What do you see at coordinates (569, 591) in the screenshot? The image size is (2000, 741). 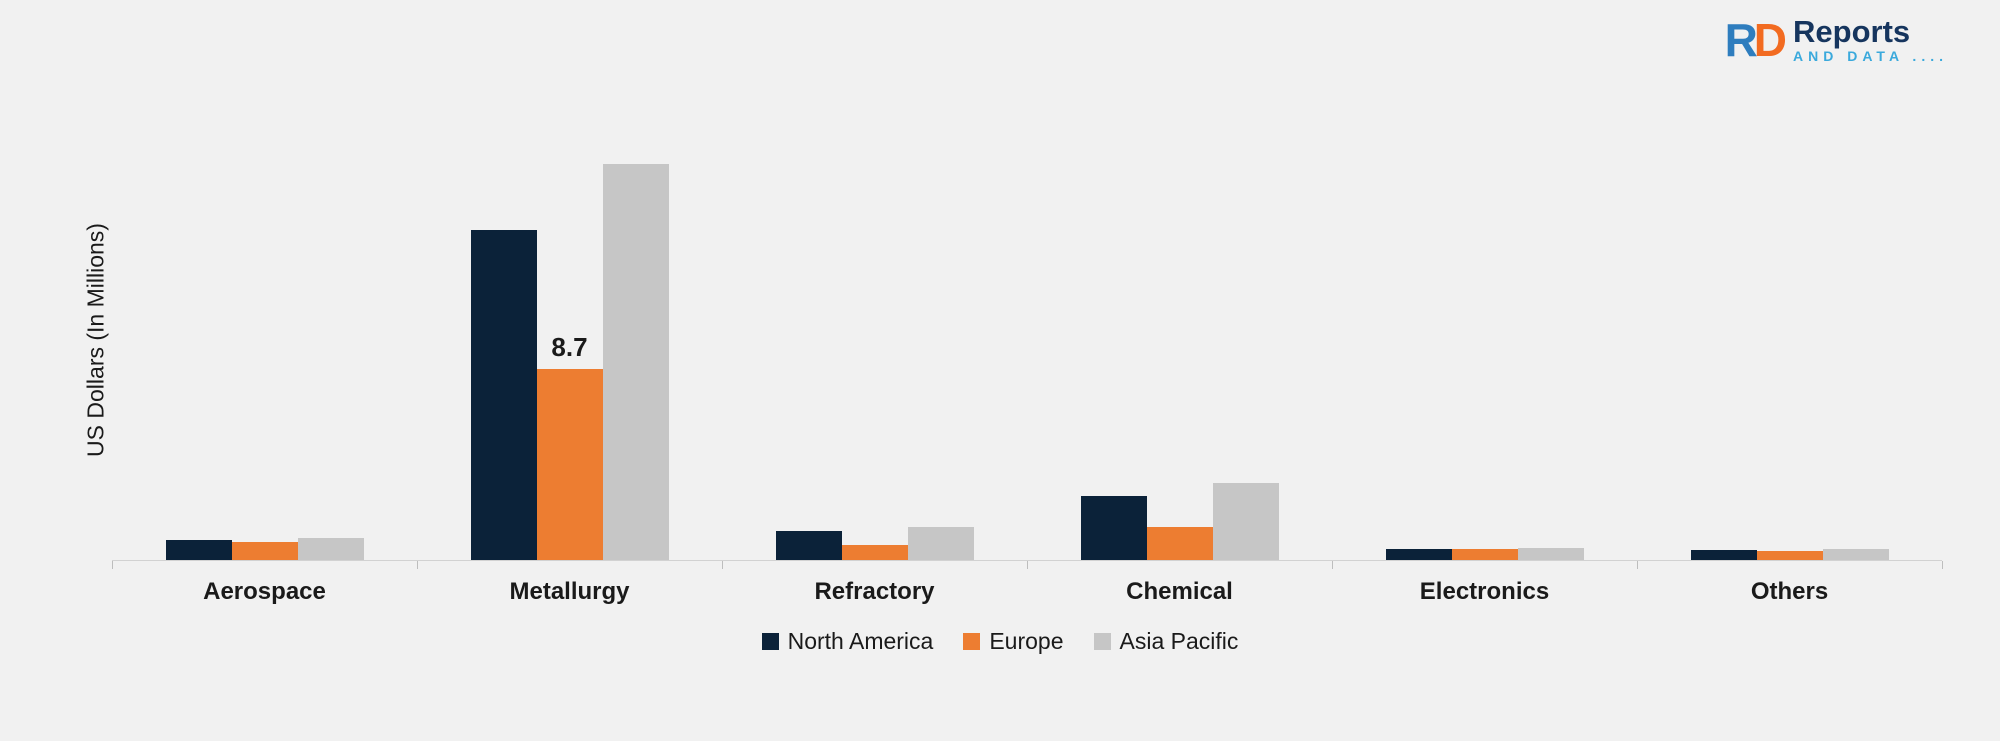 I see `x-label-metallurgy: Metallurgy` at bounding box center [569, 591].